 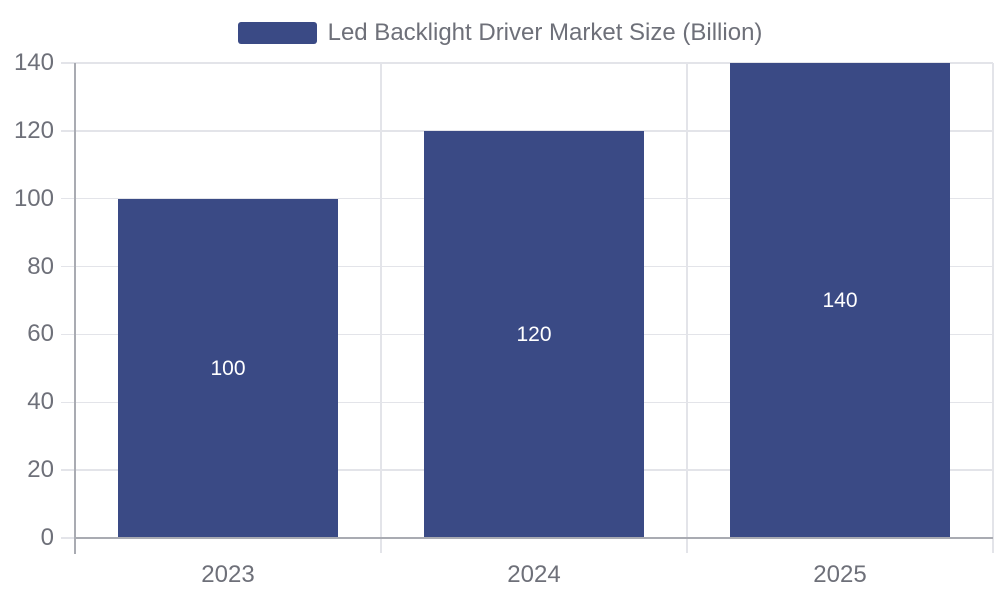 I want to click on y-tick-label: 60, so click(x=40, y=334).